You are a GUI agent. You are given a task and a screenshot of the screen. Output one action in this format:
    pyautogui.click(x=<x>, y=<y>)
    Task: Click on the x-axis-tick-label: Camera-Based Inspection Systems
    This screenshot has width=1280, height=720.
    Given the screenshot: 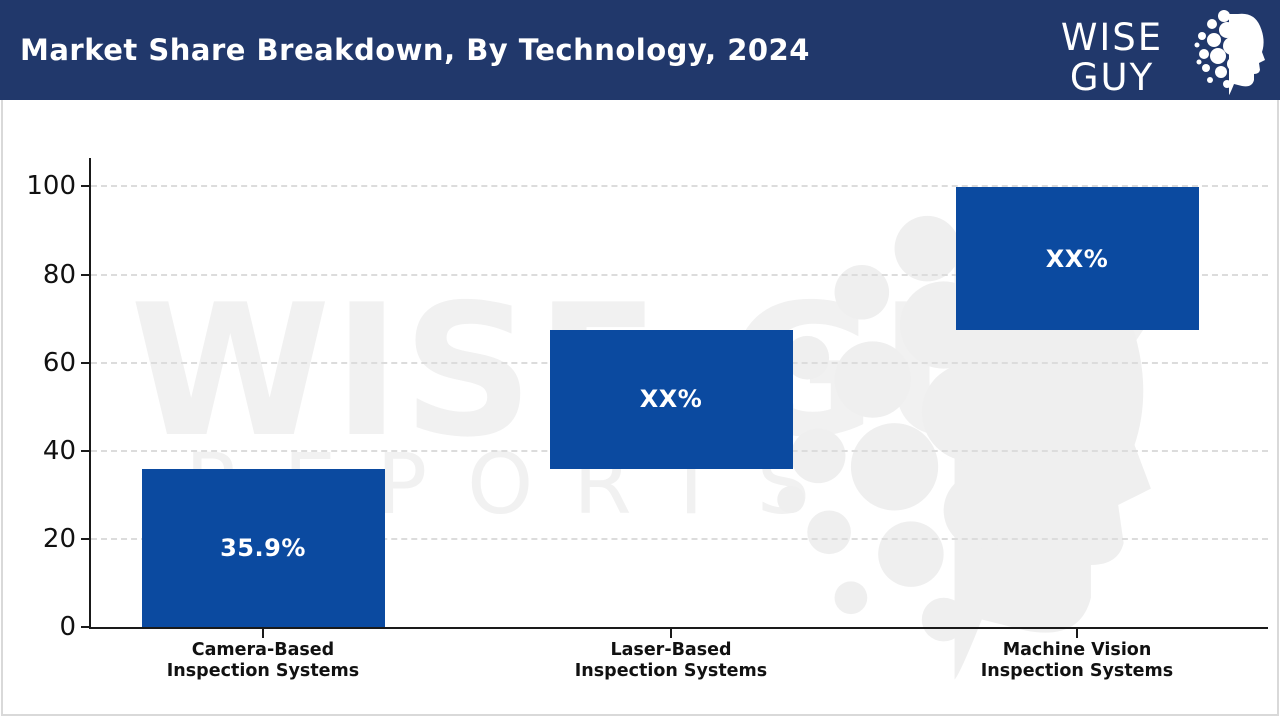 What is the action you would take?
    pyautogui.click(x=263, y=661)
    